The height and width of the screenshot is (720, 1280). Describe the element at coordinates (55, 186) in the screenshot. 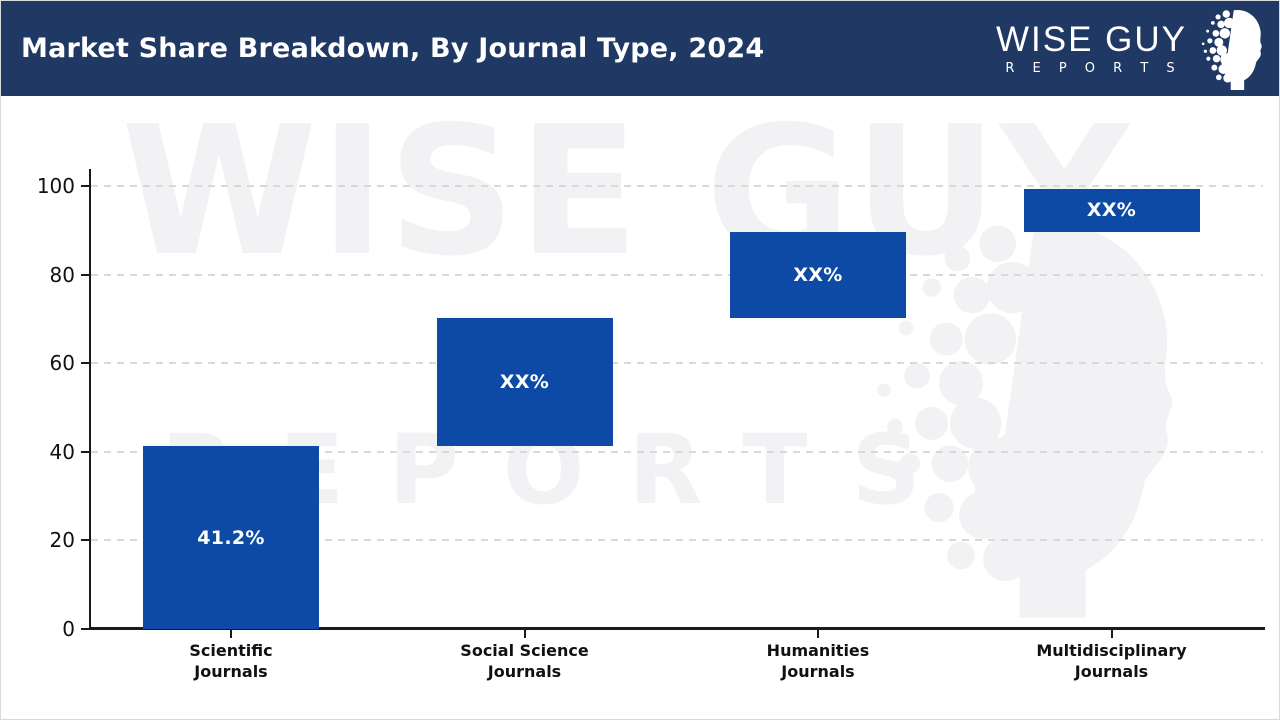

I see `y-axis-tick-label: 100` at that location.